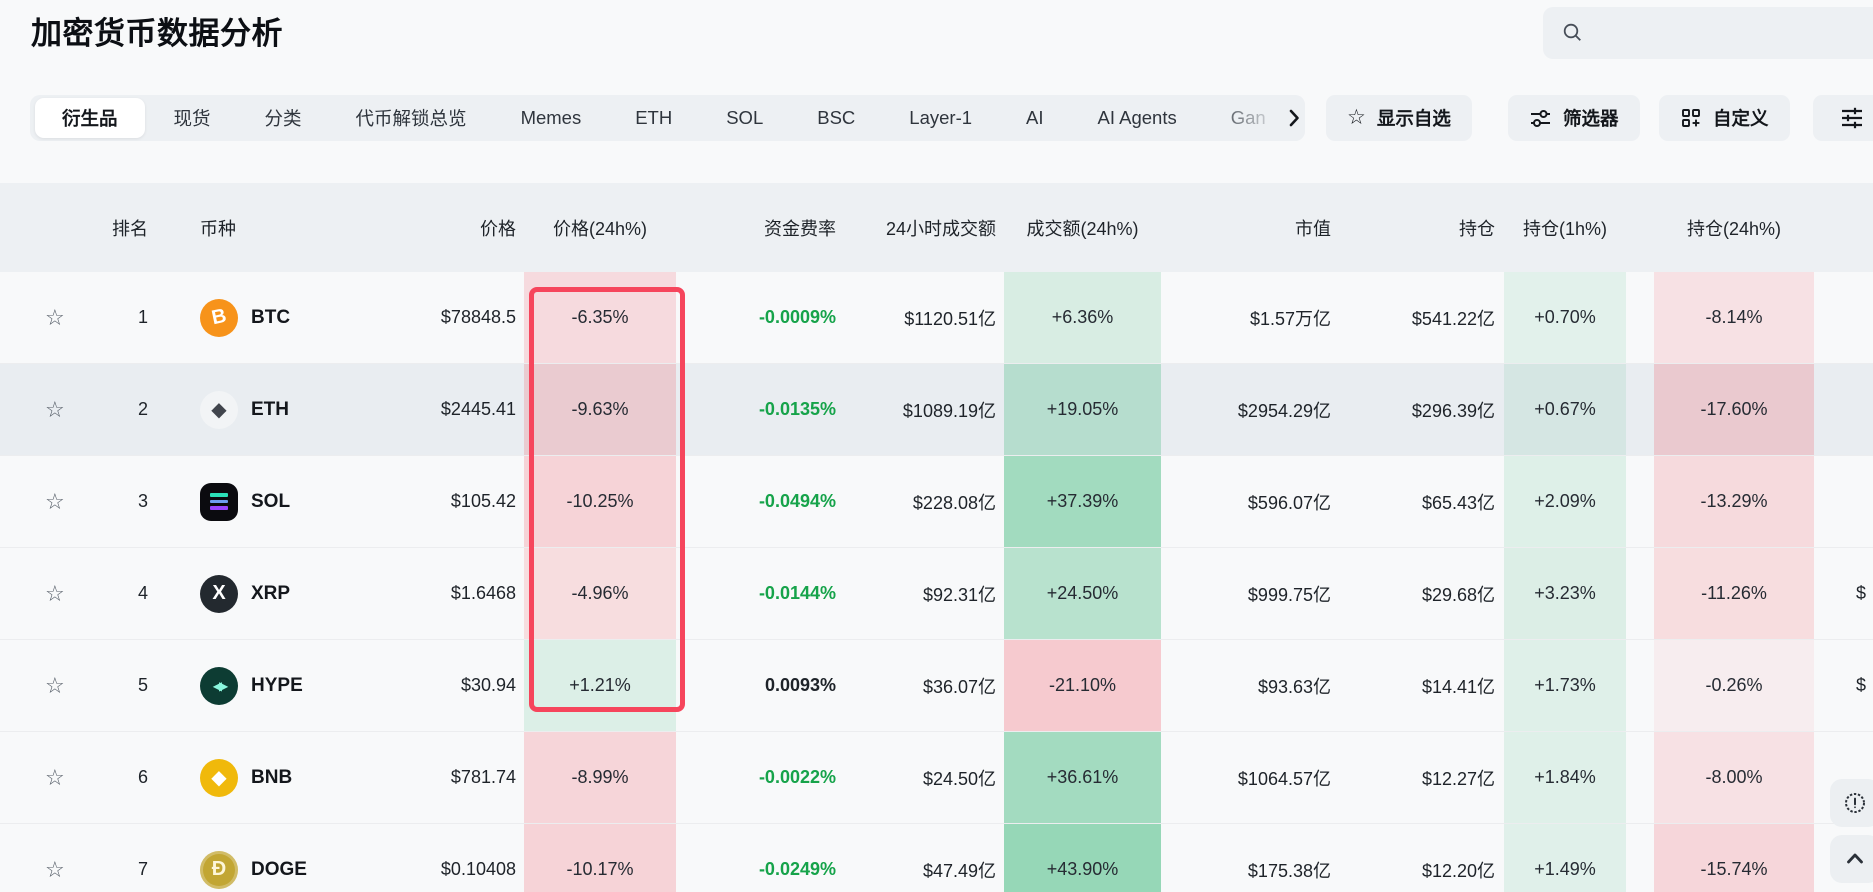 Image resolution: width=1873 pixels, height=892 pixels. Describe the element at coordinates (959, 594) in the screenshot. I see `volume-24h-cell: $92.31亿` at that location.